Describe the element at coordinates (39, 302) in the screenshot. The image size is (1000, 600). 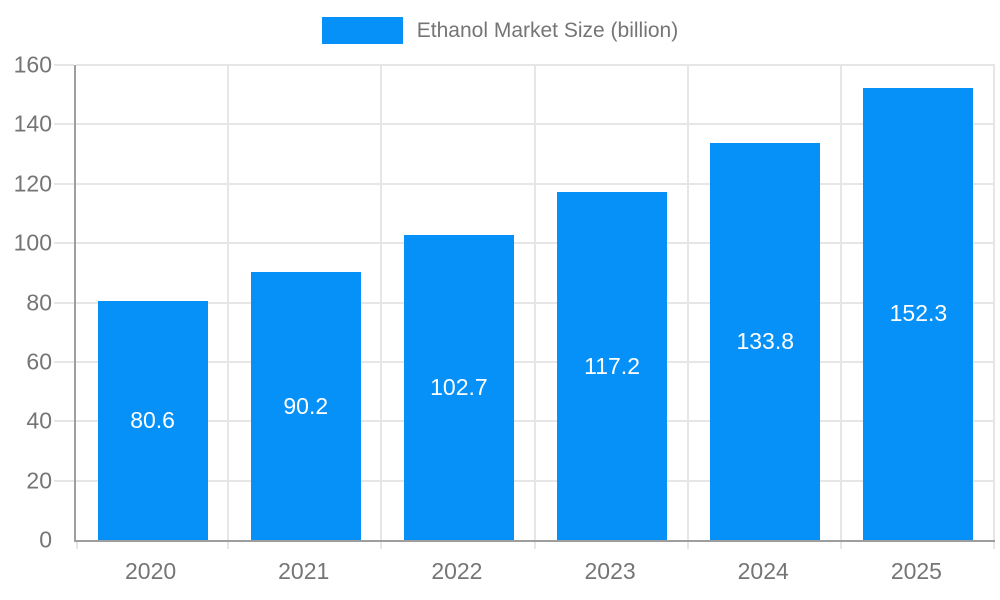
I see `y-axis-tick-label: 80` at that location.